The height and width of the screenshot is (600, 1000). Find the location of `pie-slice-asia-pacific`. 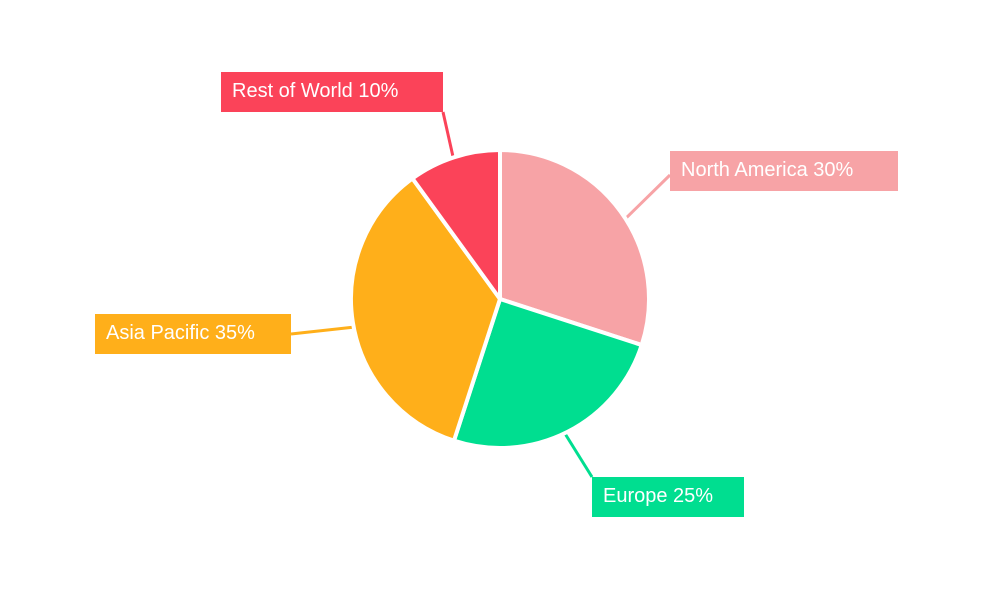

pie-slice-asia-pacific is located at coordinates (425, 309).